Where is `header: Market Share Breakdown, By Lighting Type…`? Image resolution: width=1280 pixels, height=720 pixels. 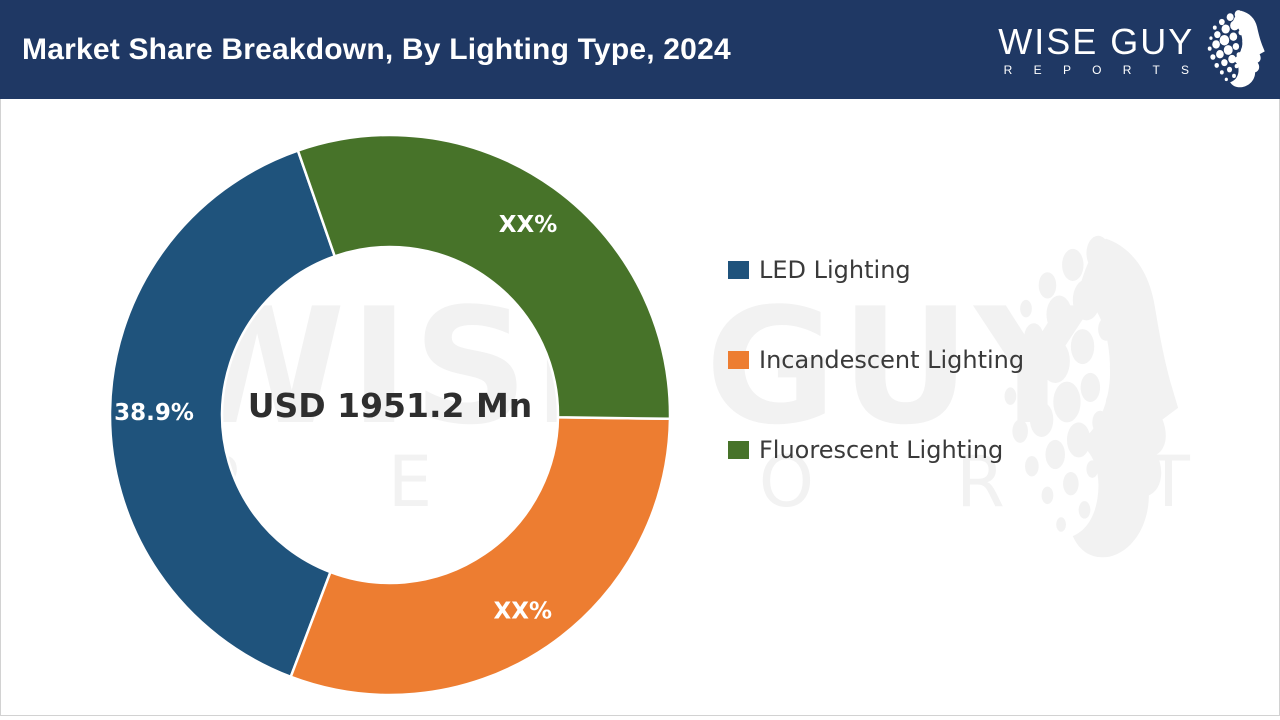 header: Market Share Breakdown, By Lighting Type… is located at coordinates (640, 49).